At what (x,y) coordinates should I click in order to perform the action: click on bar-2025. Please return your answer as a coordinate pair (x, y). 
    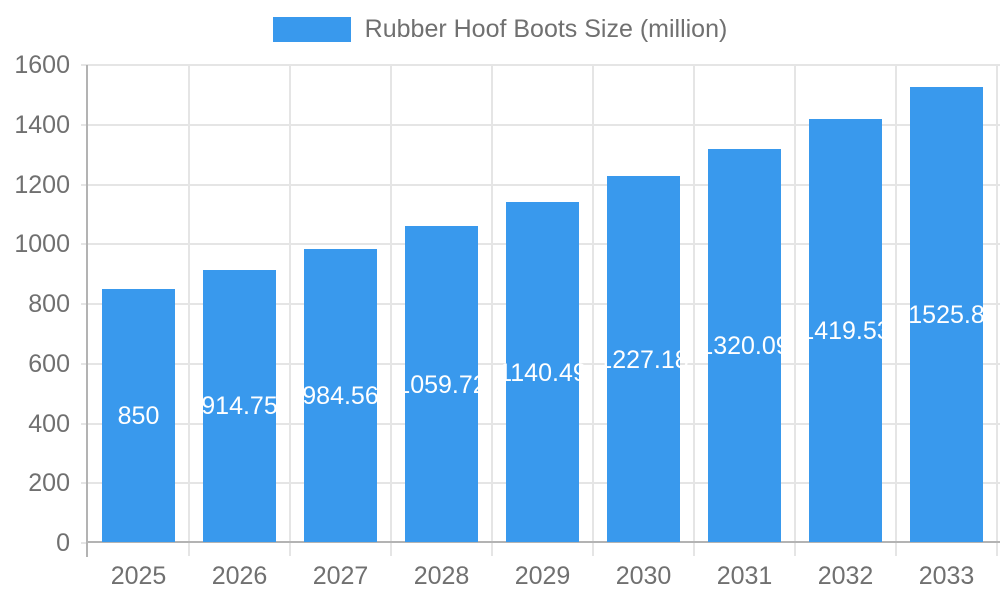
    Looking at the image, I should click on (138, 415).